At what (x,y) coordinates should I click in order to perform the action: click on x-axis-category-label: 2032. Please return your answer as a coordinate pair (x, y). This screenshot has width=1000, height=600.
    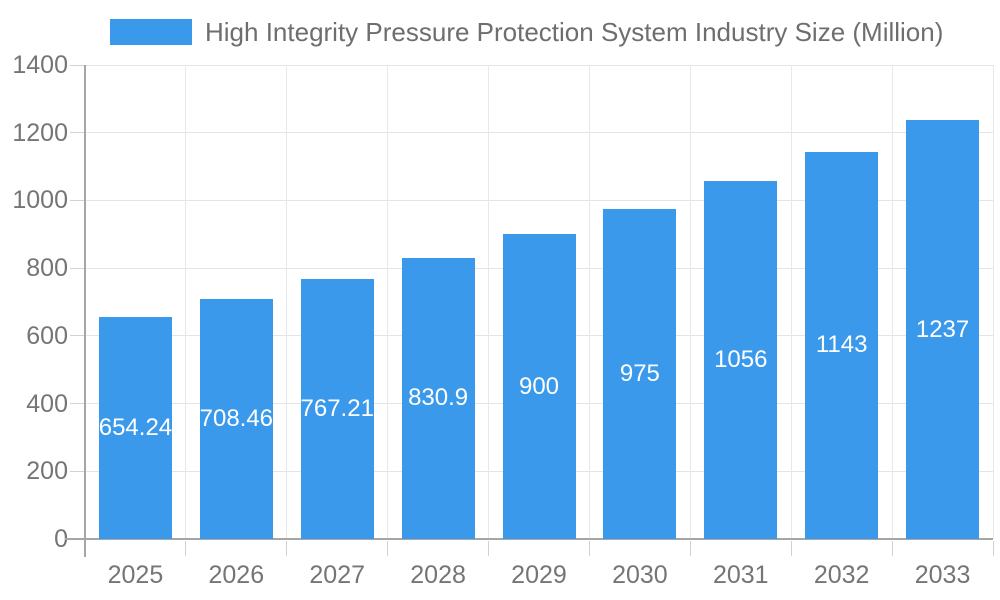
    Looking at the image, I should click on (841, 575).